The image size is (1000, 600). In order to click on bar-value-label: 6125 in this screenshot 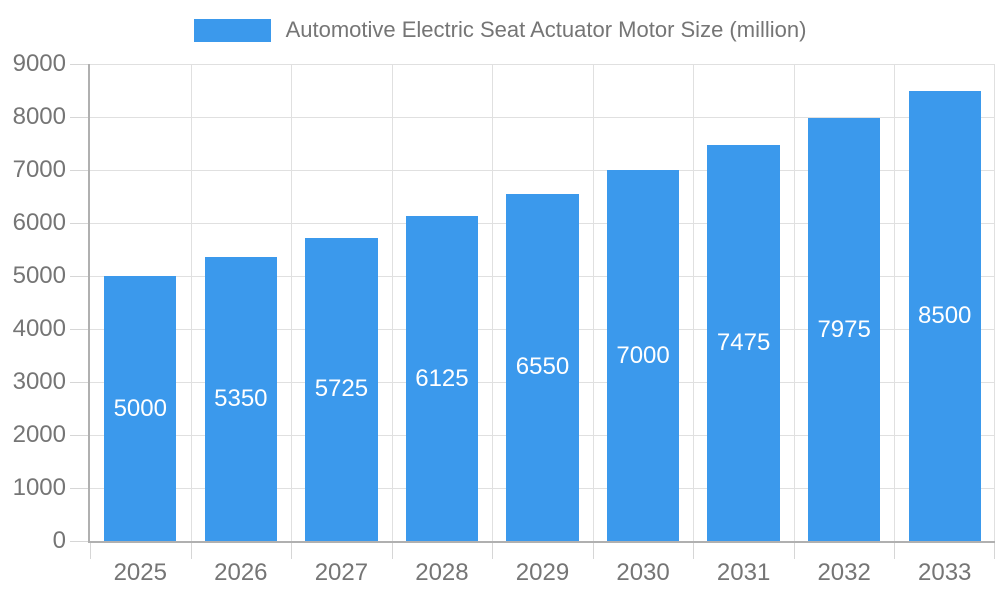, I will do `click(442, 378)`.